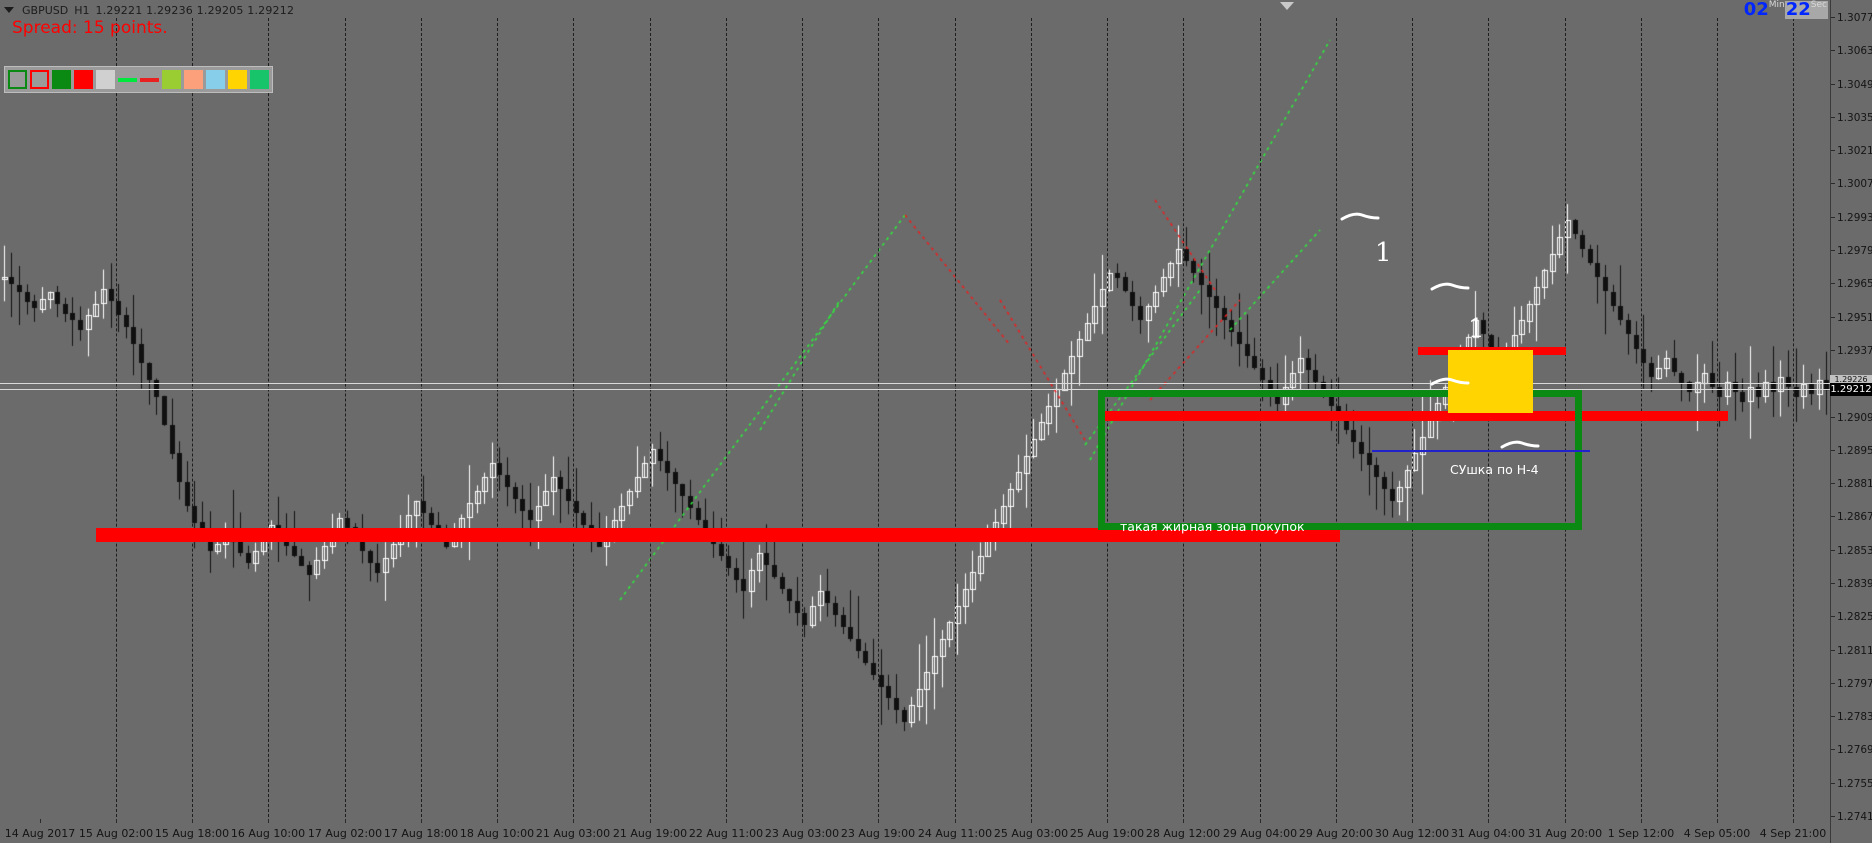 The height and width of the screenshot is (843, 1872). I want to click on palette-swatch-salmon, so click(193, 79).